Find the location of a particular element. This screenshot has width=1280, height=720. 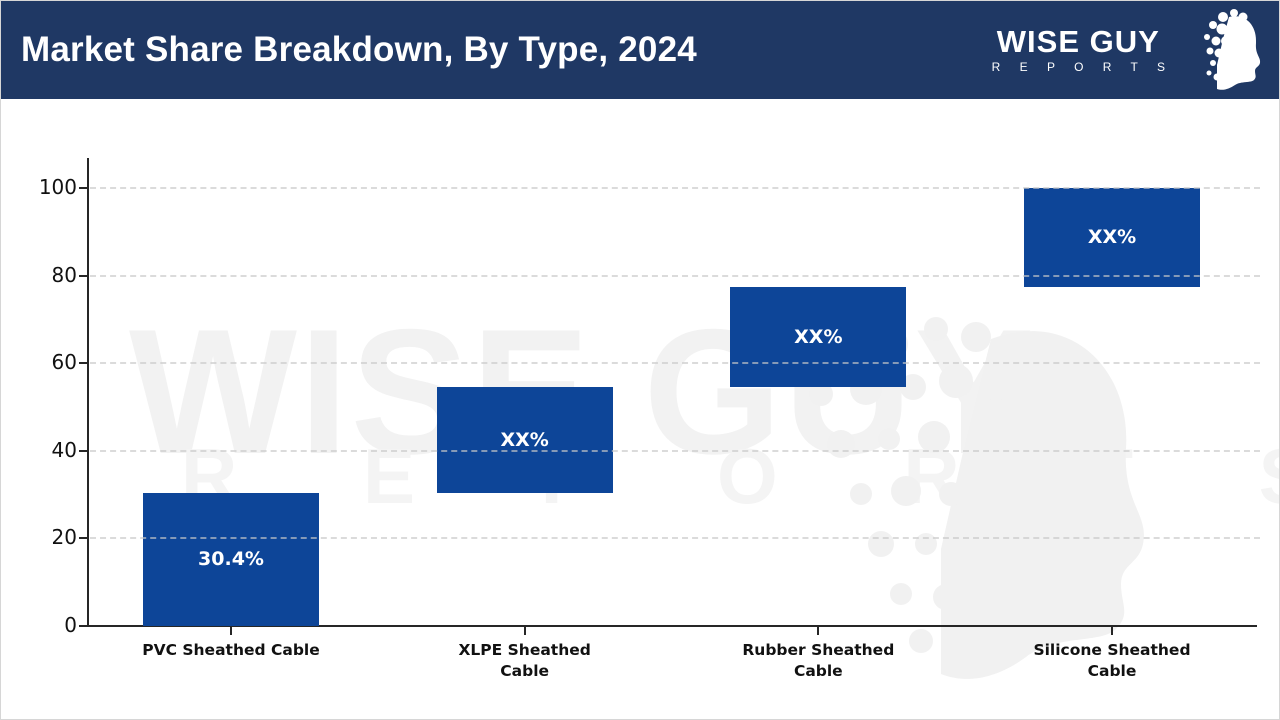

y-tick-label: 20 is located at coordinates (64, 537).